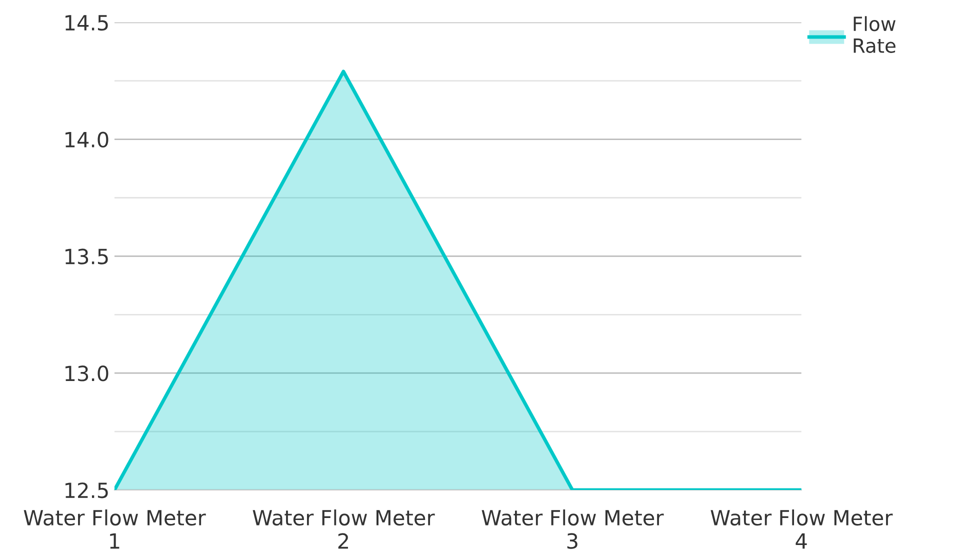 The width and height of the screenshot is (954, 560). I want to click on y-tick-label: 14.0, so click(87, 140).